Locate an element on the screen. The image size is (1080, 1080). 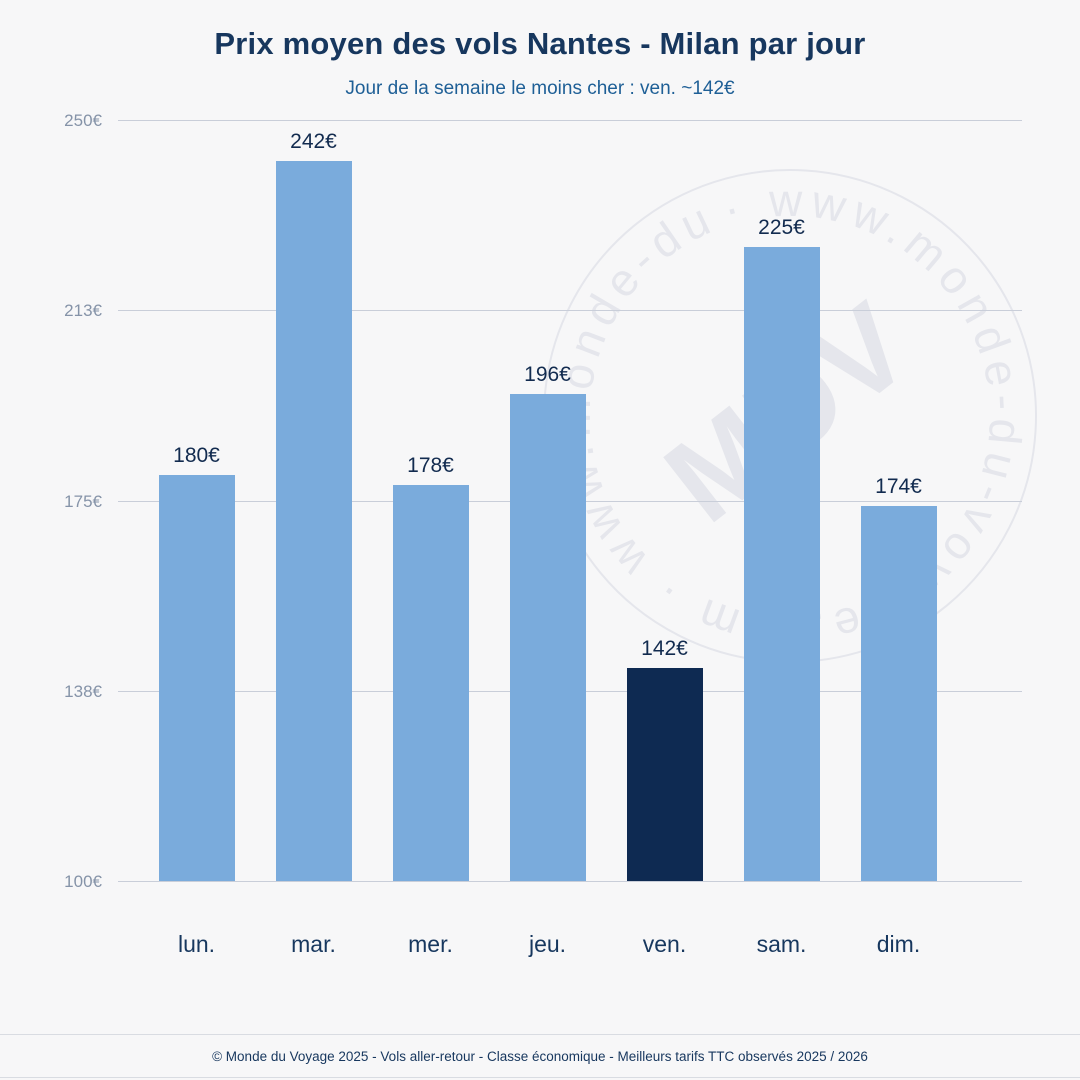
bar-column: 196€ is located at coordinates (547, 500).